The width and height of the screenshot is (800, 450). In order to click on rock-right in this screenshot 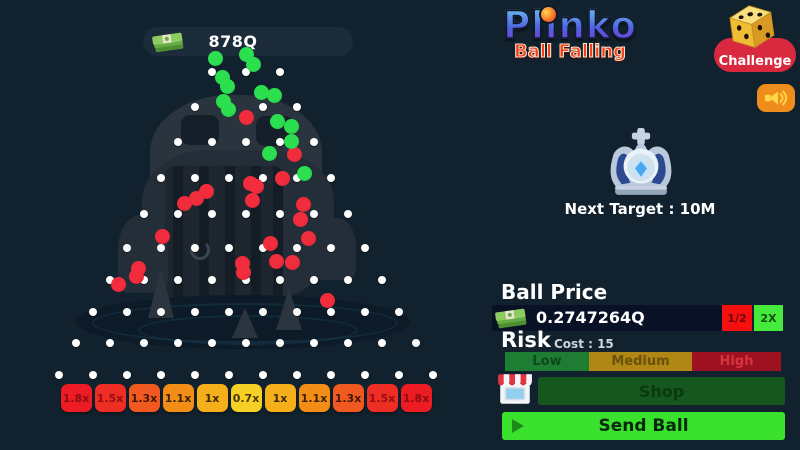, I will do `click(335, 249)`.